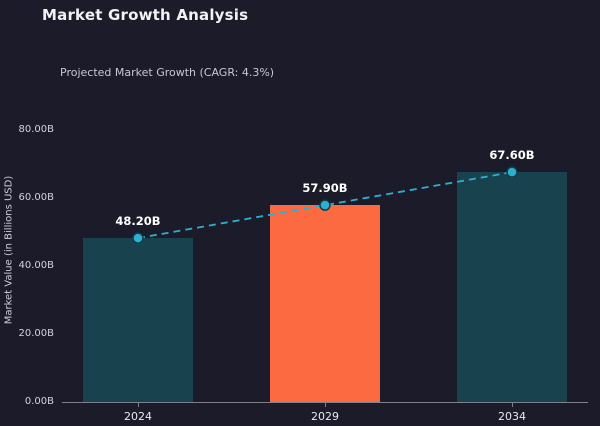 The height and width of the screenshot is (426, 600). Describe the element at coordinates (36, 129) in the screenshot. I see `y-tick-label: 80.00B` at that location.